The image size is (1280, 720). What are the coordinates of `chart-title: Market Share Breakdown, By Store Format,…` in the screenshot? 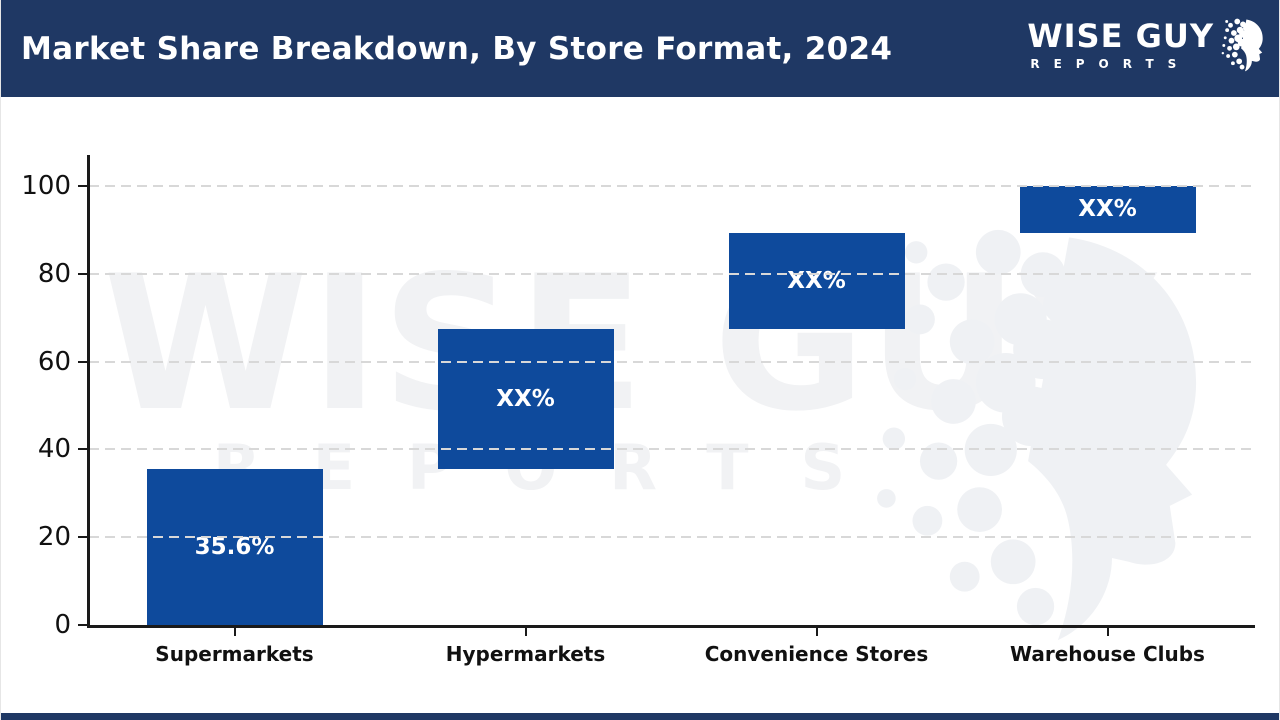 It's located at (457, 48).